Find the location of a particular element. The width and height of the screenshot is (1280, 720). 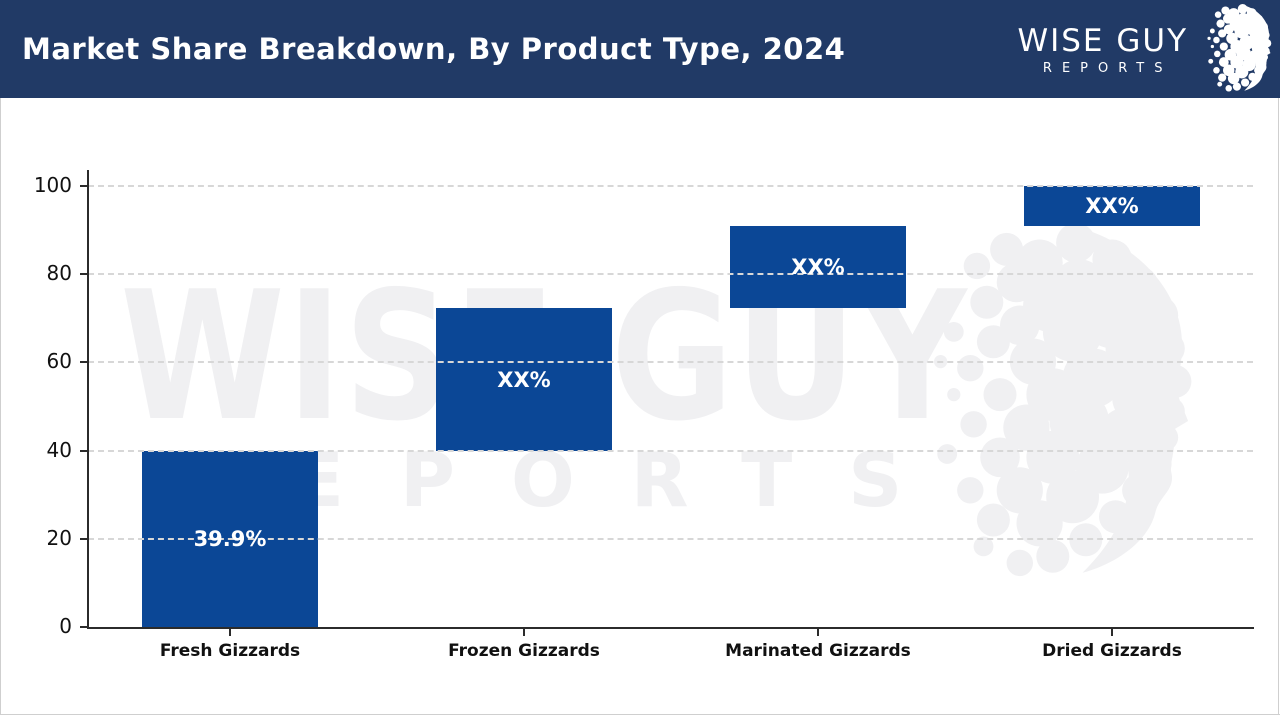

x-tick-label: Frozen Gizzards is located at coordinates (524, 651).